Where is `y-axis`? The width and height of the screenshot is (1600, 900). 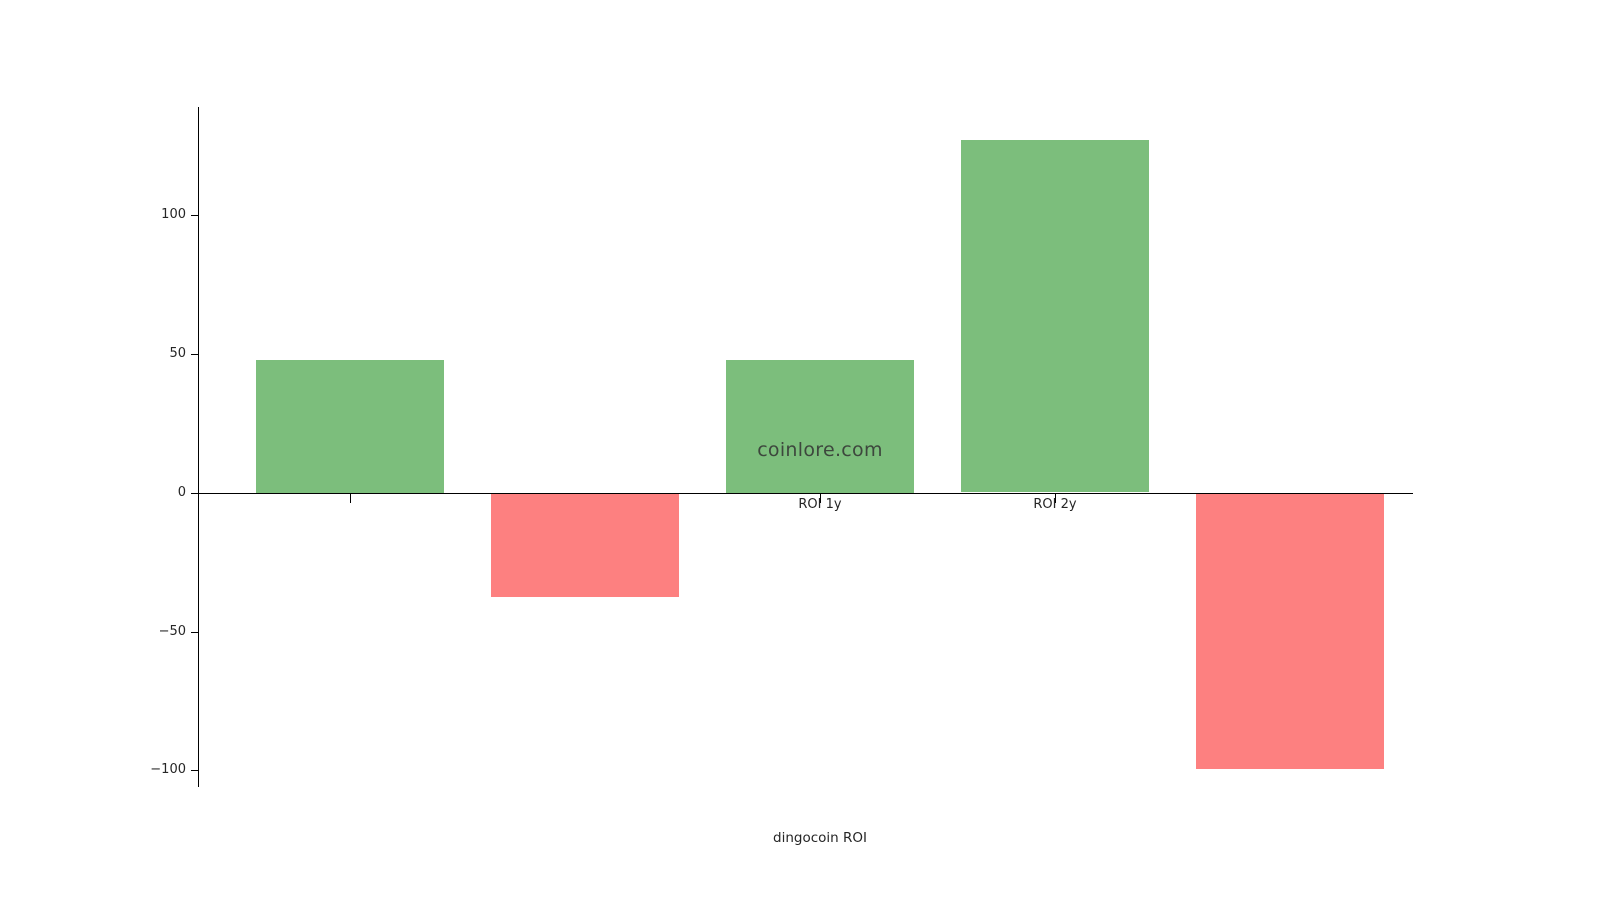
y-axis is located at coordinates (198, 447).